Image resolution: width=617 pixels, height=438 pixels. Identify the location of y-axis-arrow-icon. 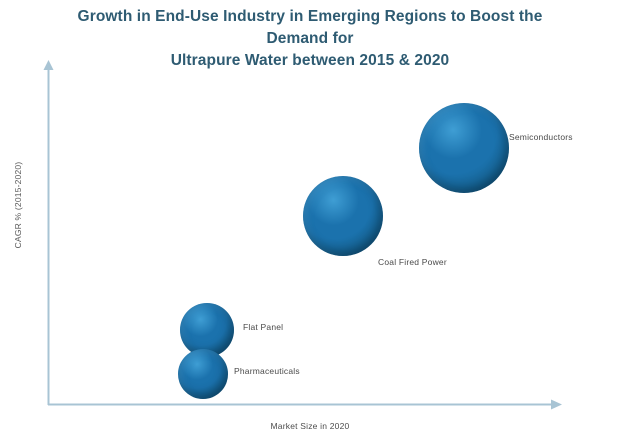
(48, 65).